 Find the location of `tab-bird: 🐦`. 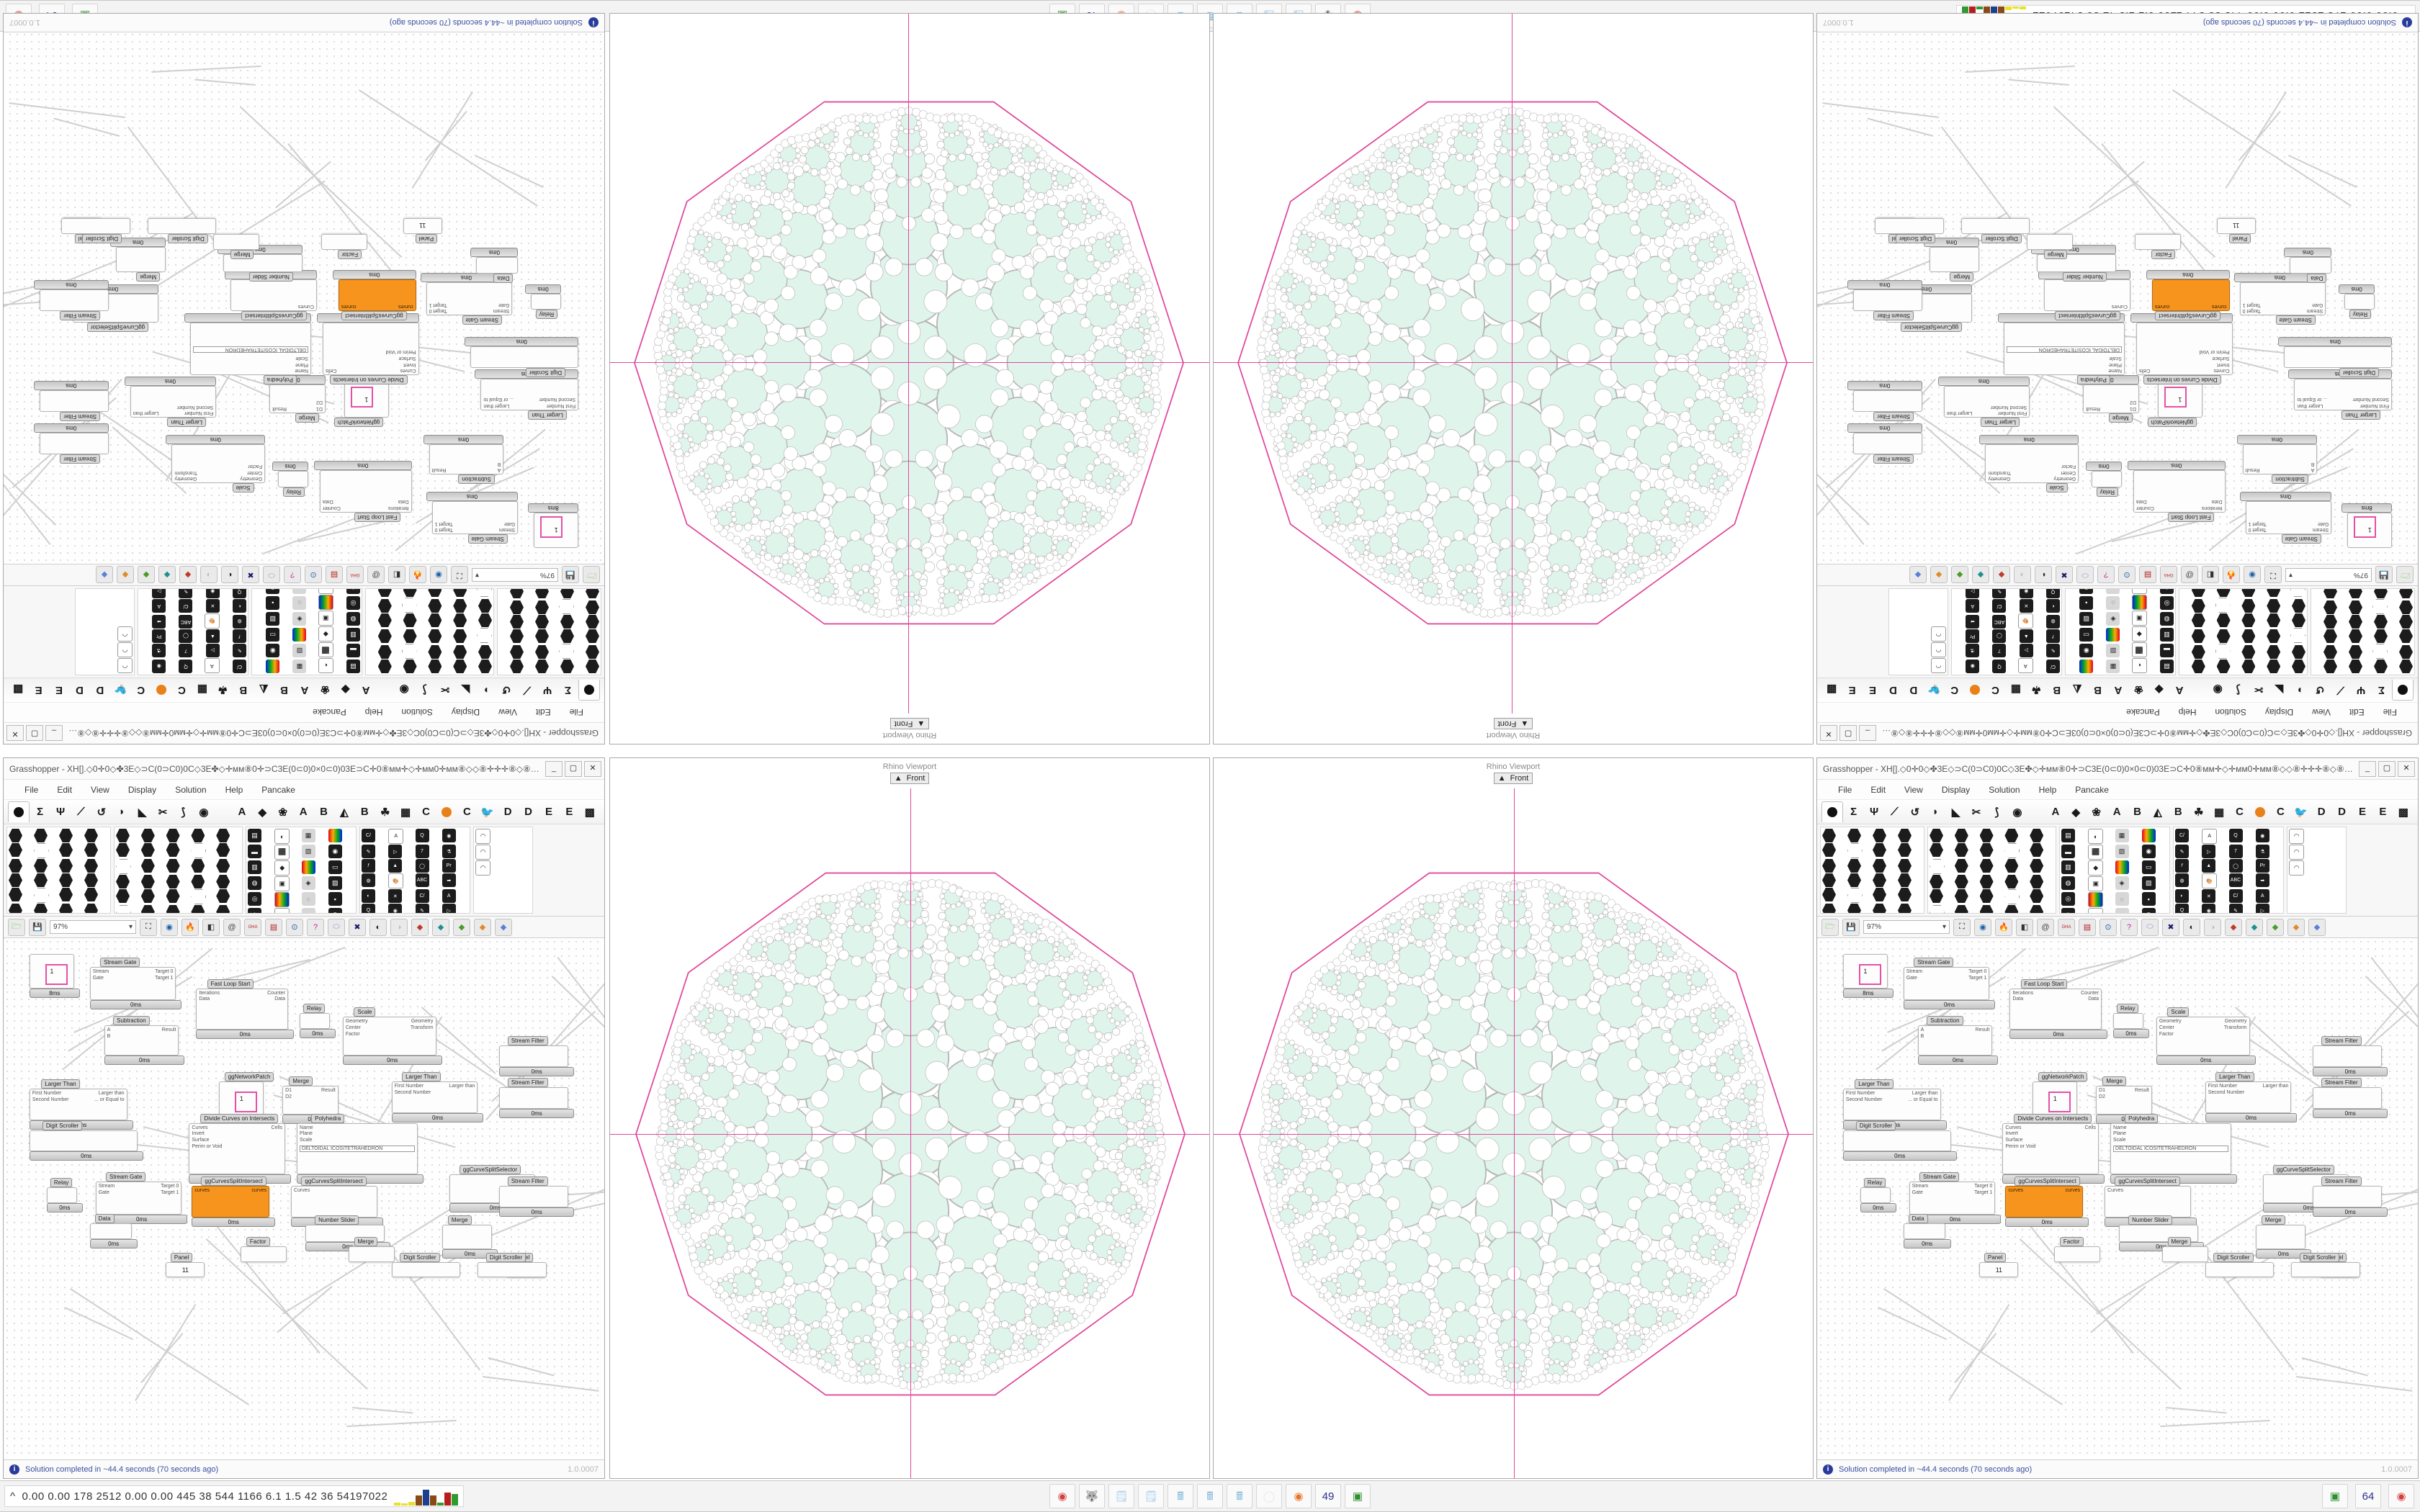

tab-bird: 🐦 is located at coordinates (488, 812).